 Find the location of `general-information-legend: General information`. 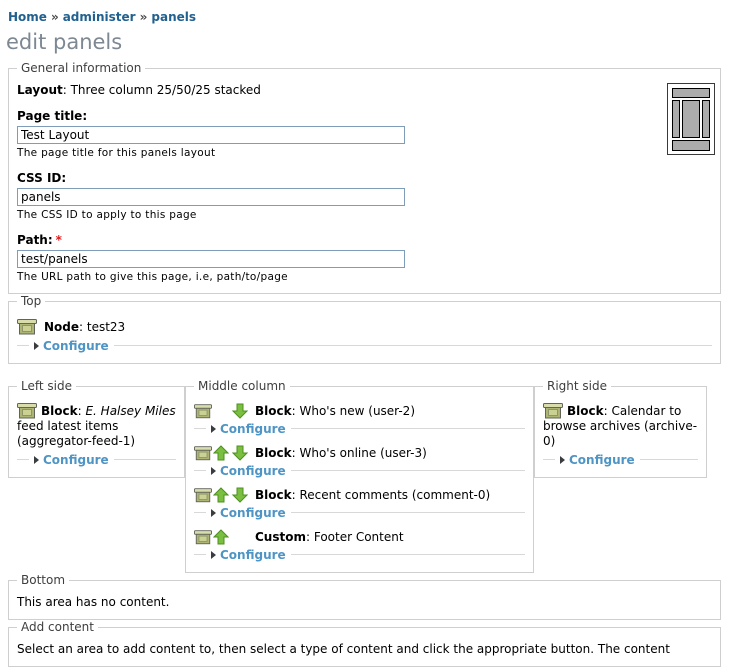

general-information-legend: General information is located at coordinates (81, 68).